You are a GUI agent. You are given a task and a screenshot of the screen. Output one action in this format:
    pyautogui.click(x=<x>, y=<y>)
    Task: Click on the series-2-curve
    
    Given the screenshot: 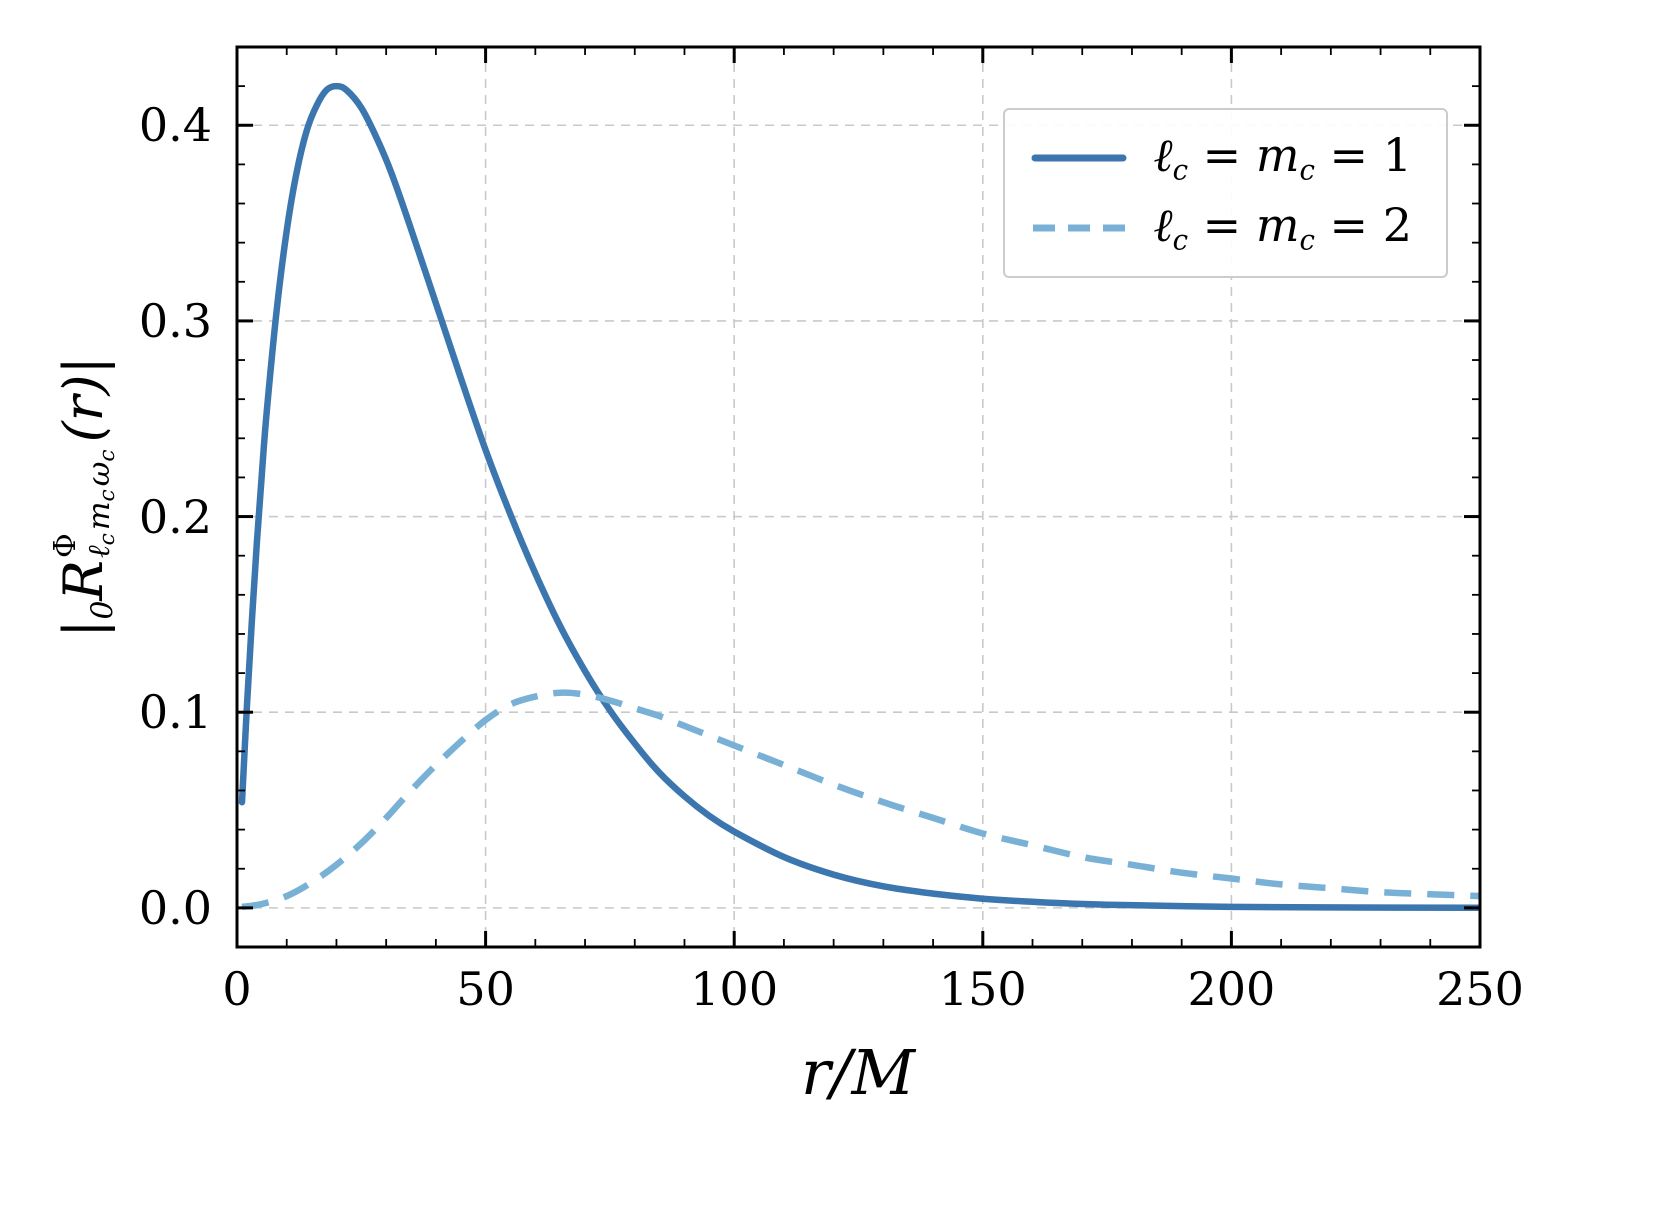 What is the action you would take?
    pyautogui.click(x=860, y=800)
    